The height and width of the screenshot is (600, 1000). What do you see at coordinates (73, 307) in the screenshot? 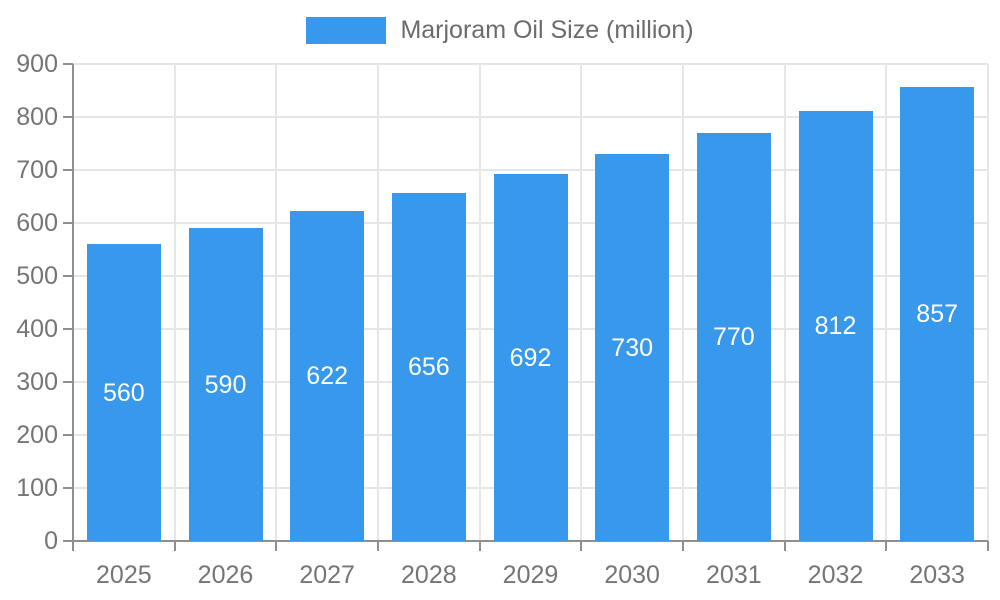
I see `y-axis-line` at bounding box center [73, 307].